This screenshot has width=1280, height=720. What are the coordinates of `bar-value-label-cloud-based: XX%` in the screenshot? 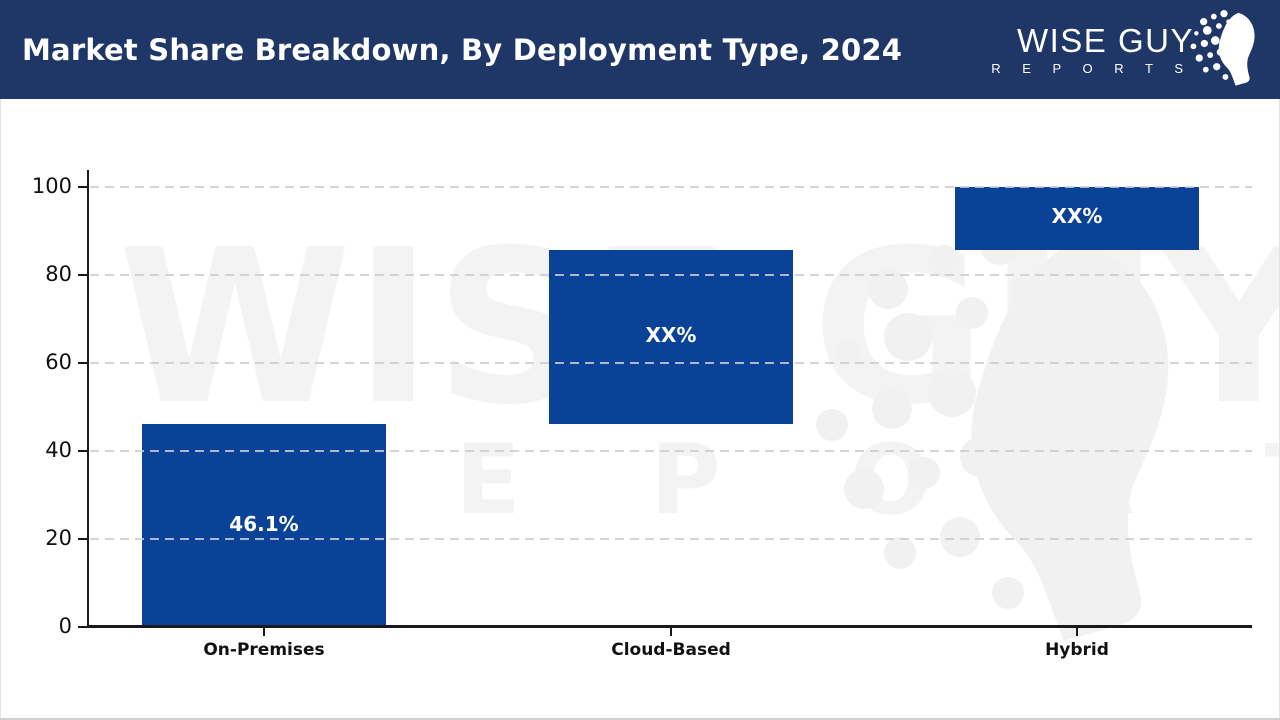 It's located at (671, 335).